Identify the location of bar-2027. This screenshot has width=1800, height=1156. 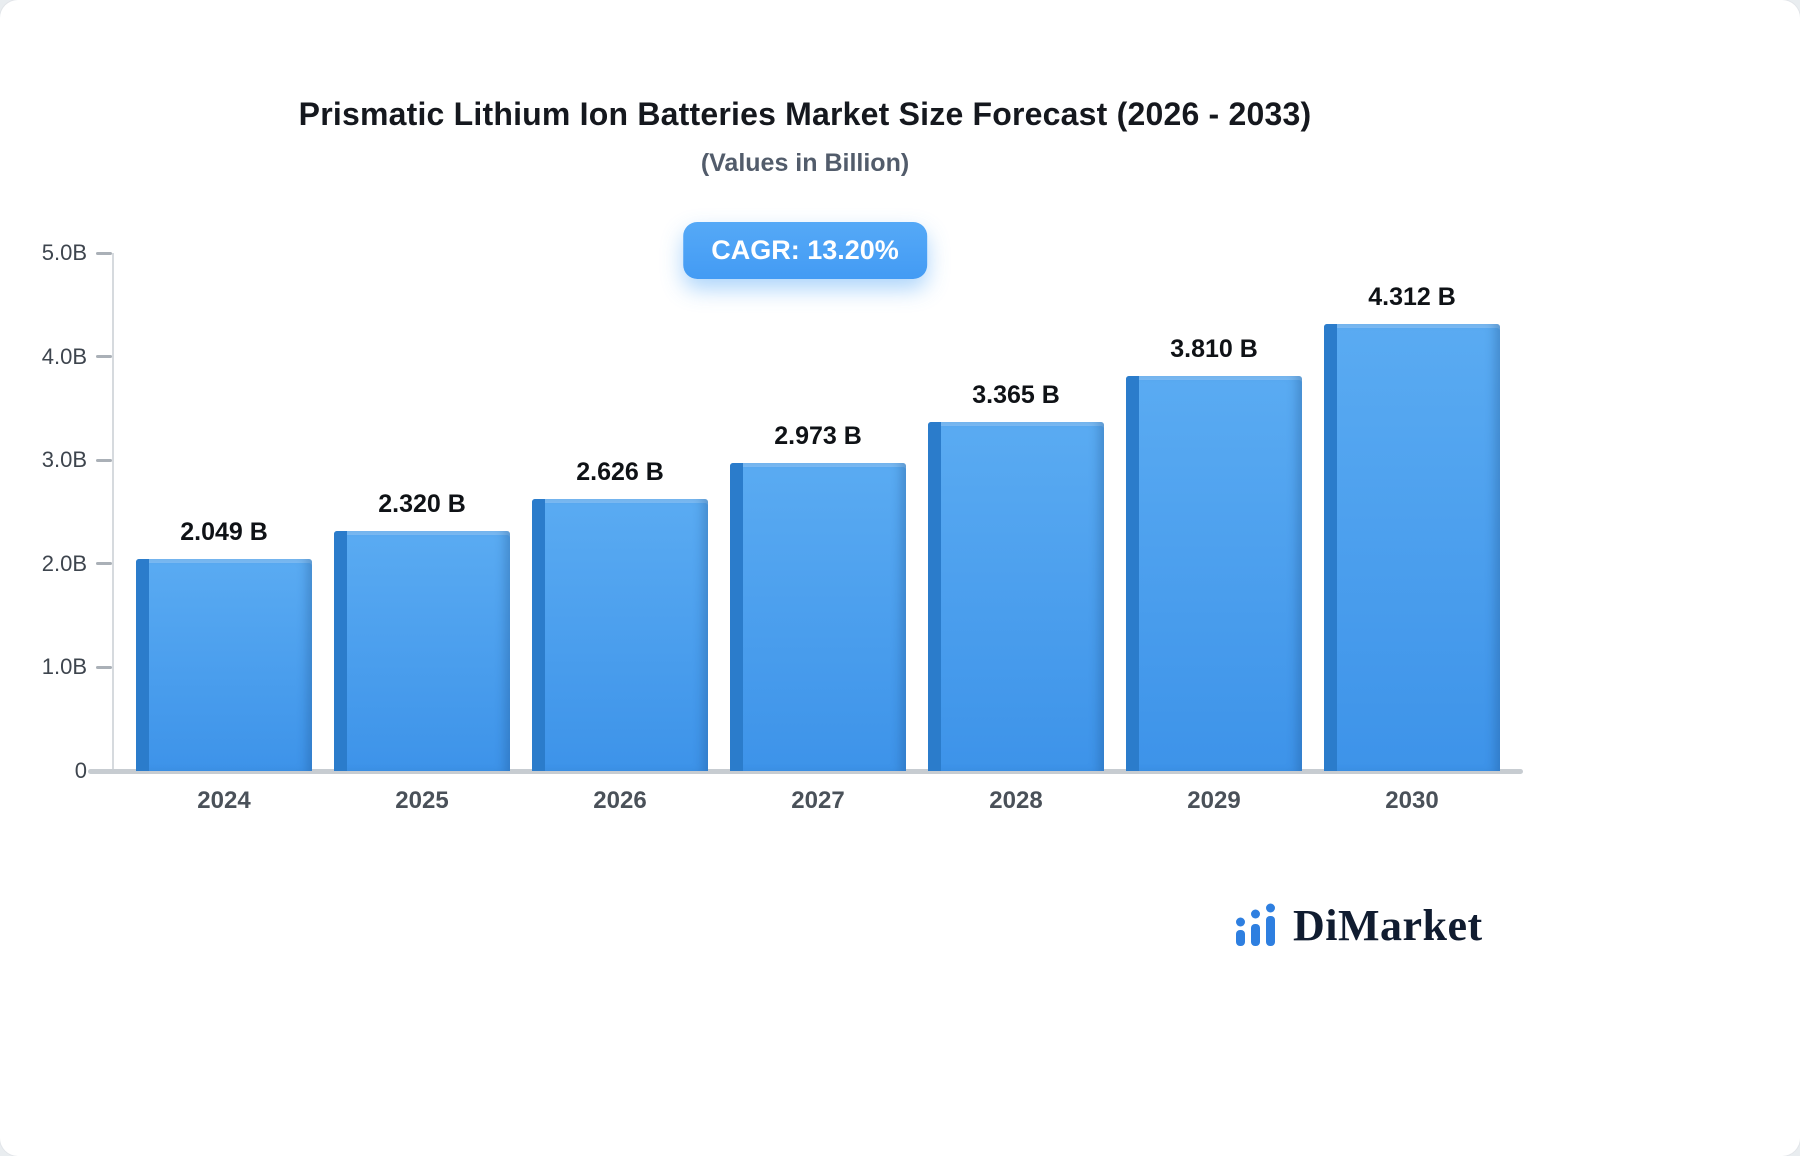
(818, 617).